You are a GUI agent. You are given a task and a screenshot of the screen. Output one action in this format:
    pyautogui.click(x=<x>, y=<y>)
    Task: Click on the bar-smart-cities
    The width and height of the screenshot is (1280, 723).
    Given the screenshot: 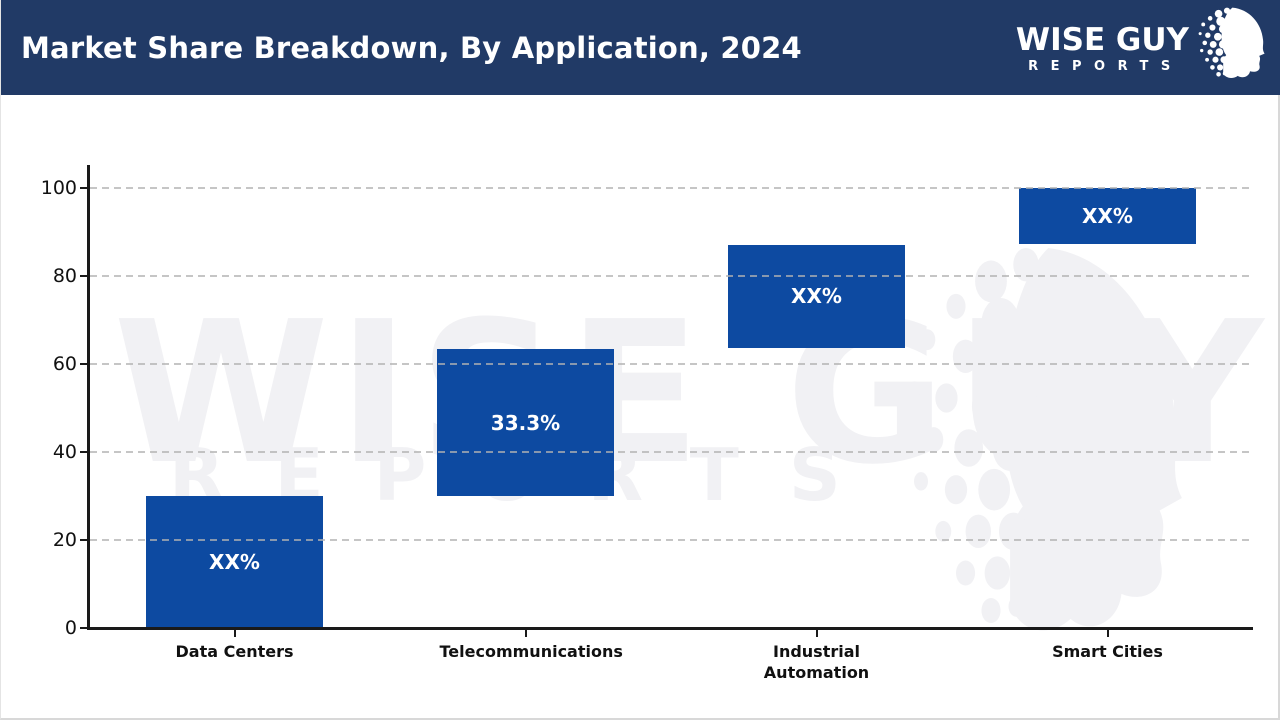 What is the action you would take?
    pyautogui.click(x=1107, y=216)
    